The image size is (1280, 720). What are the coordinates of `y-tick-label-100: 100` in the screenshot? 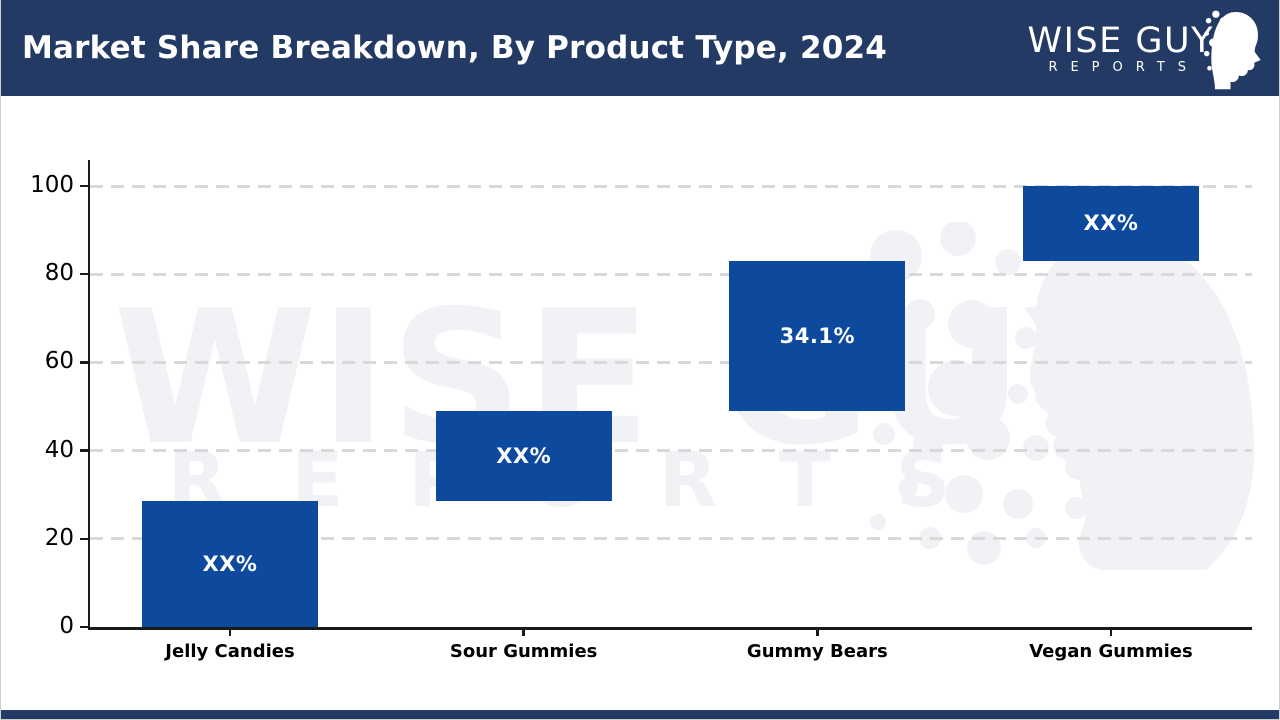 It's located at (52, 185).